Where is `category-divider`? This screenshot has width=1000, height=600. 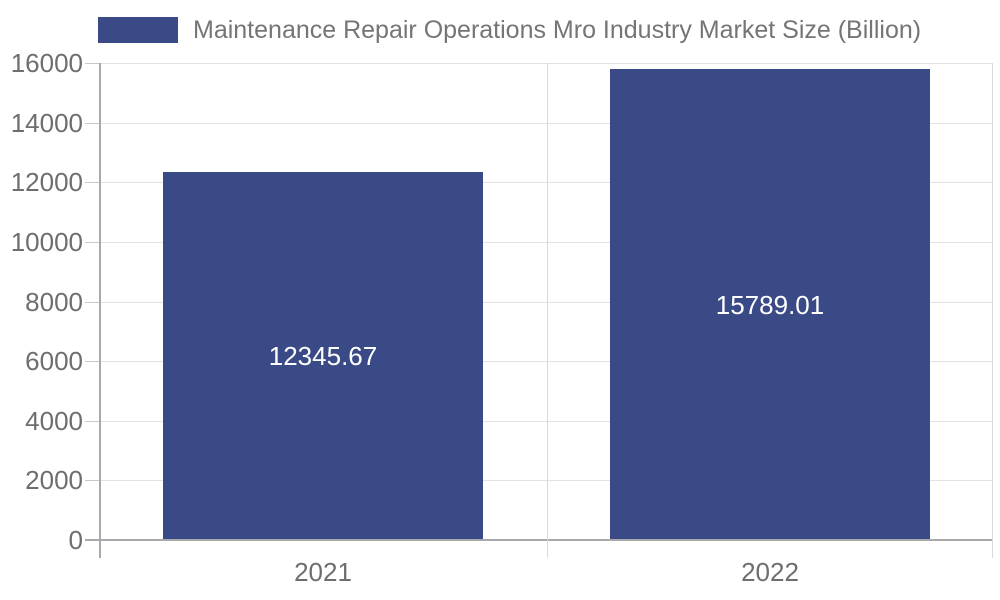
category-divider is located at coordinates (547, 310).